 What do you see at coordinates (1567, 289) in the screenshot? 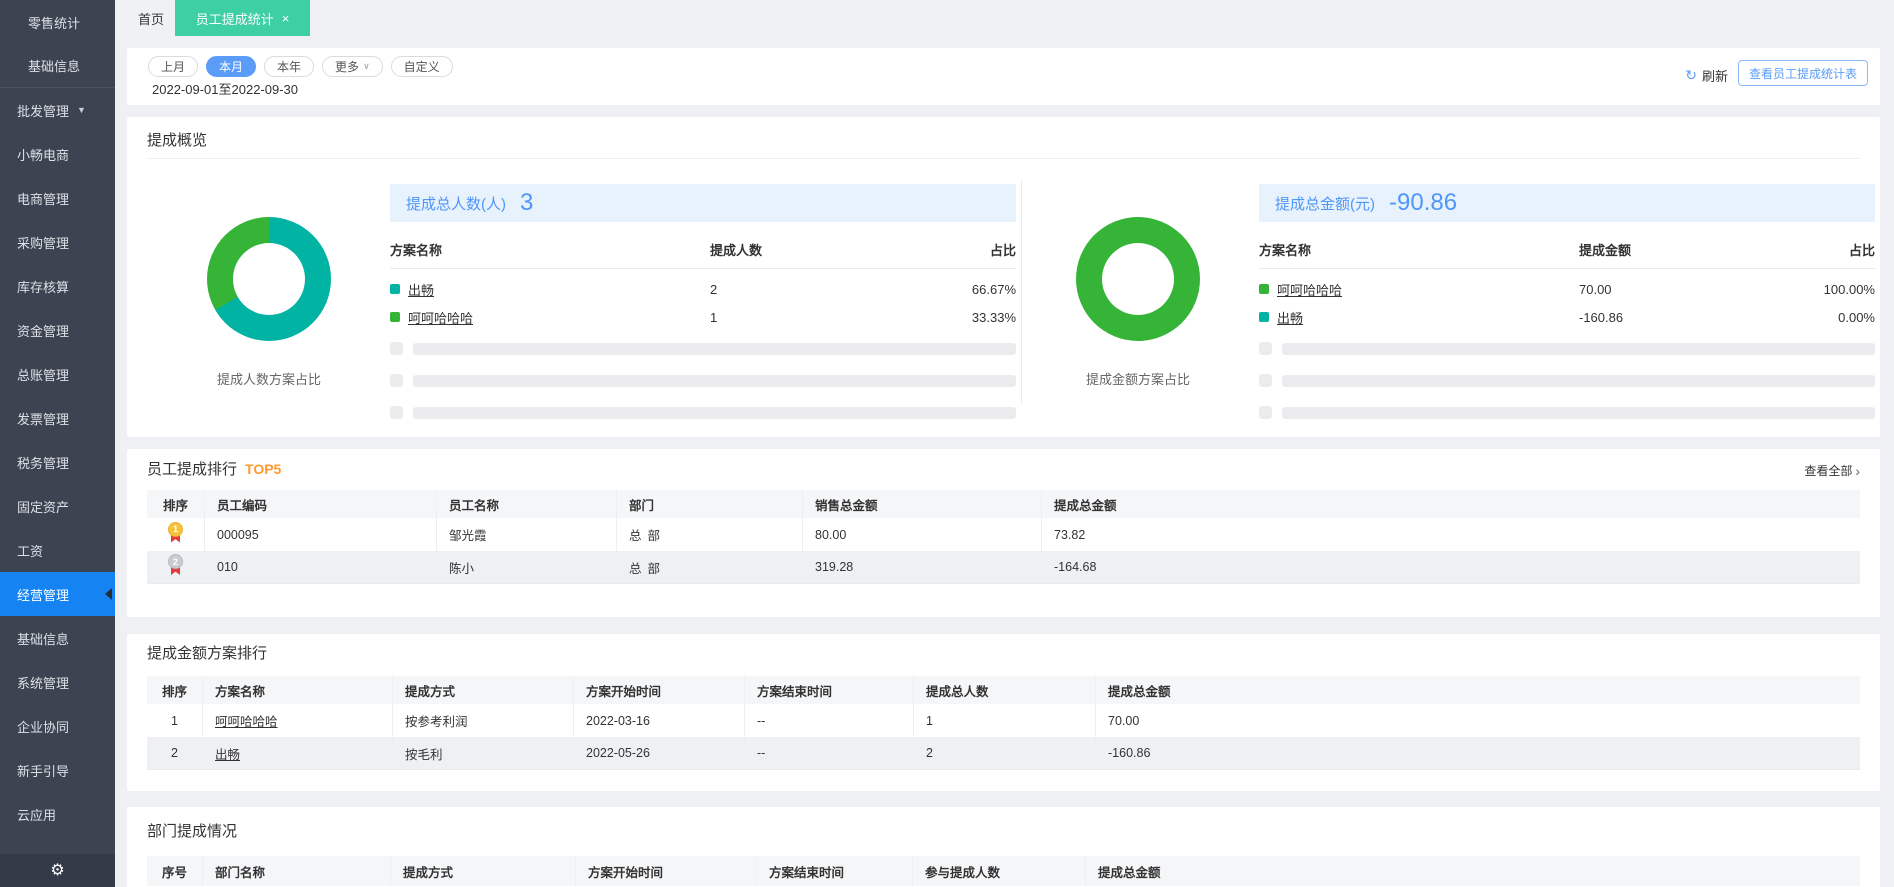
I see `legend-row: 呵呵哈哈哈 70.00 100.00%` at bounding box center [1567, 289].